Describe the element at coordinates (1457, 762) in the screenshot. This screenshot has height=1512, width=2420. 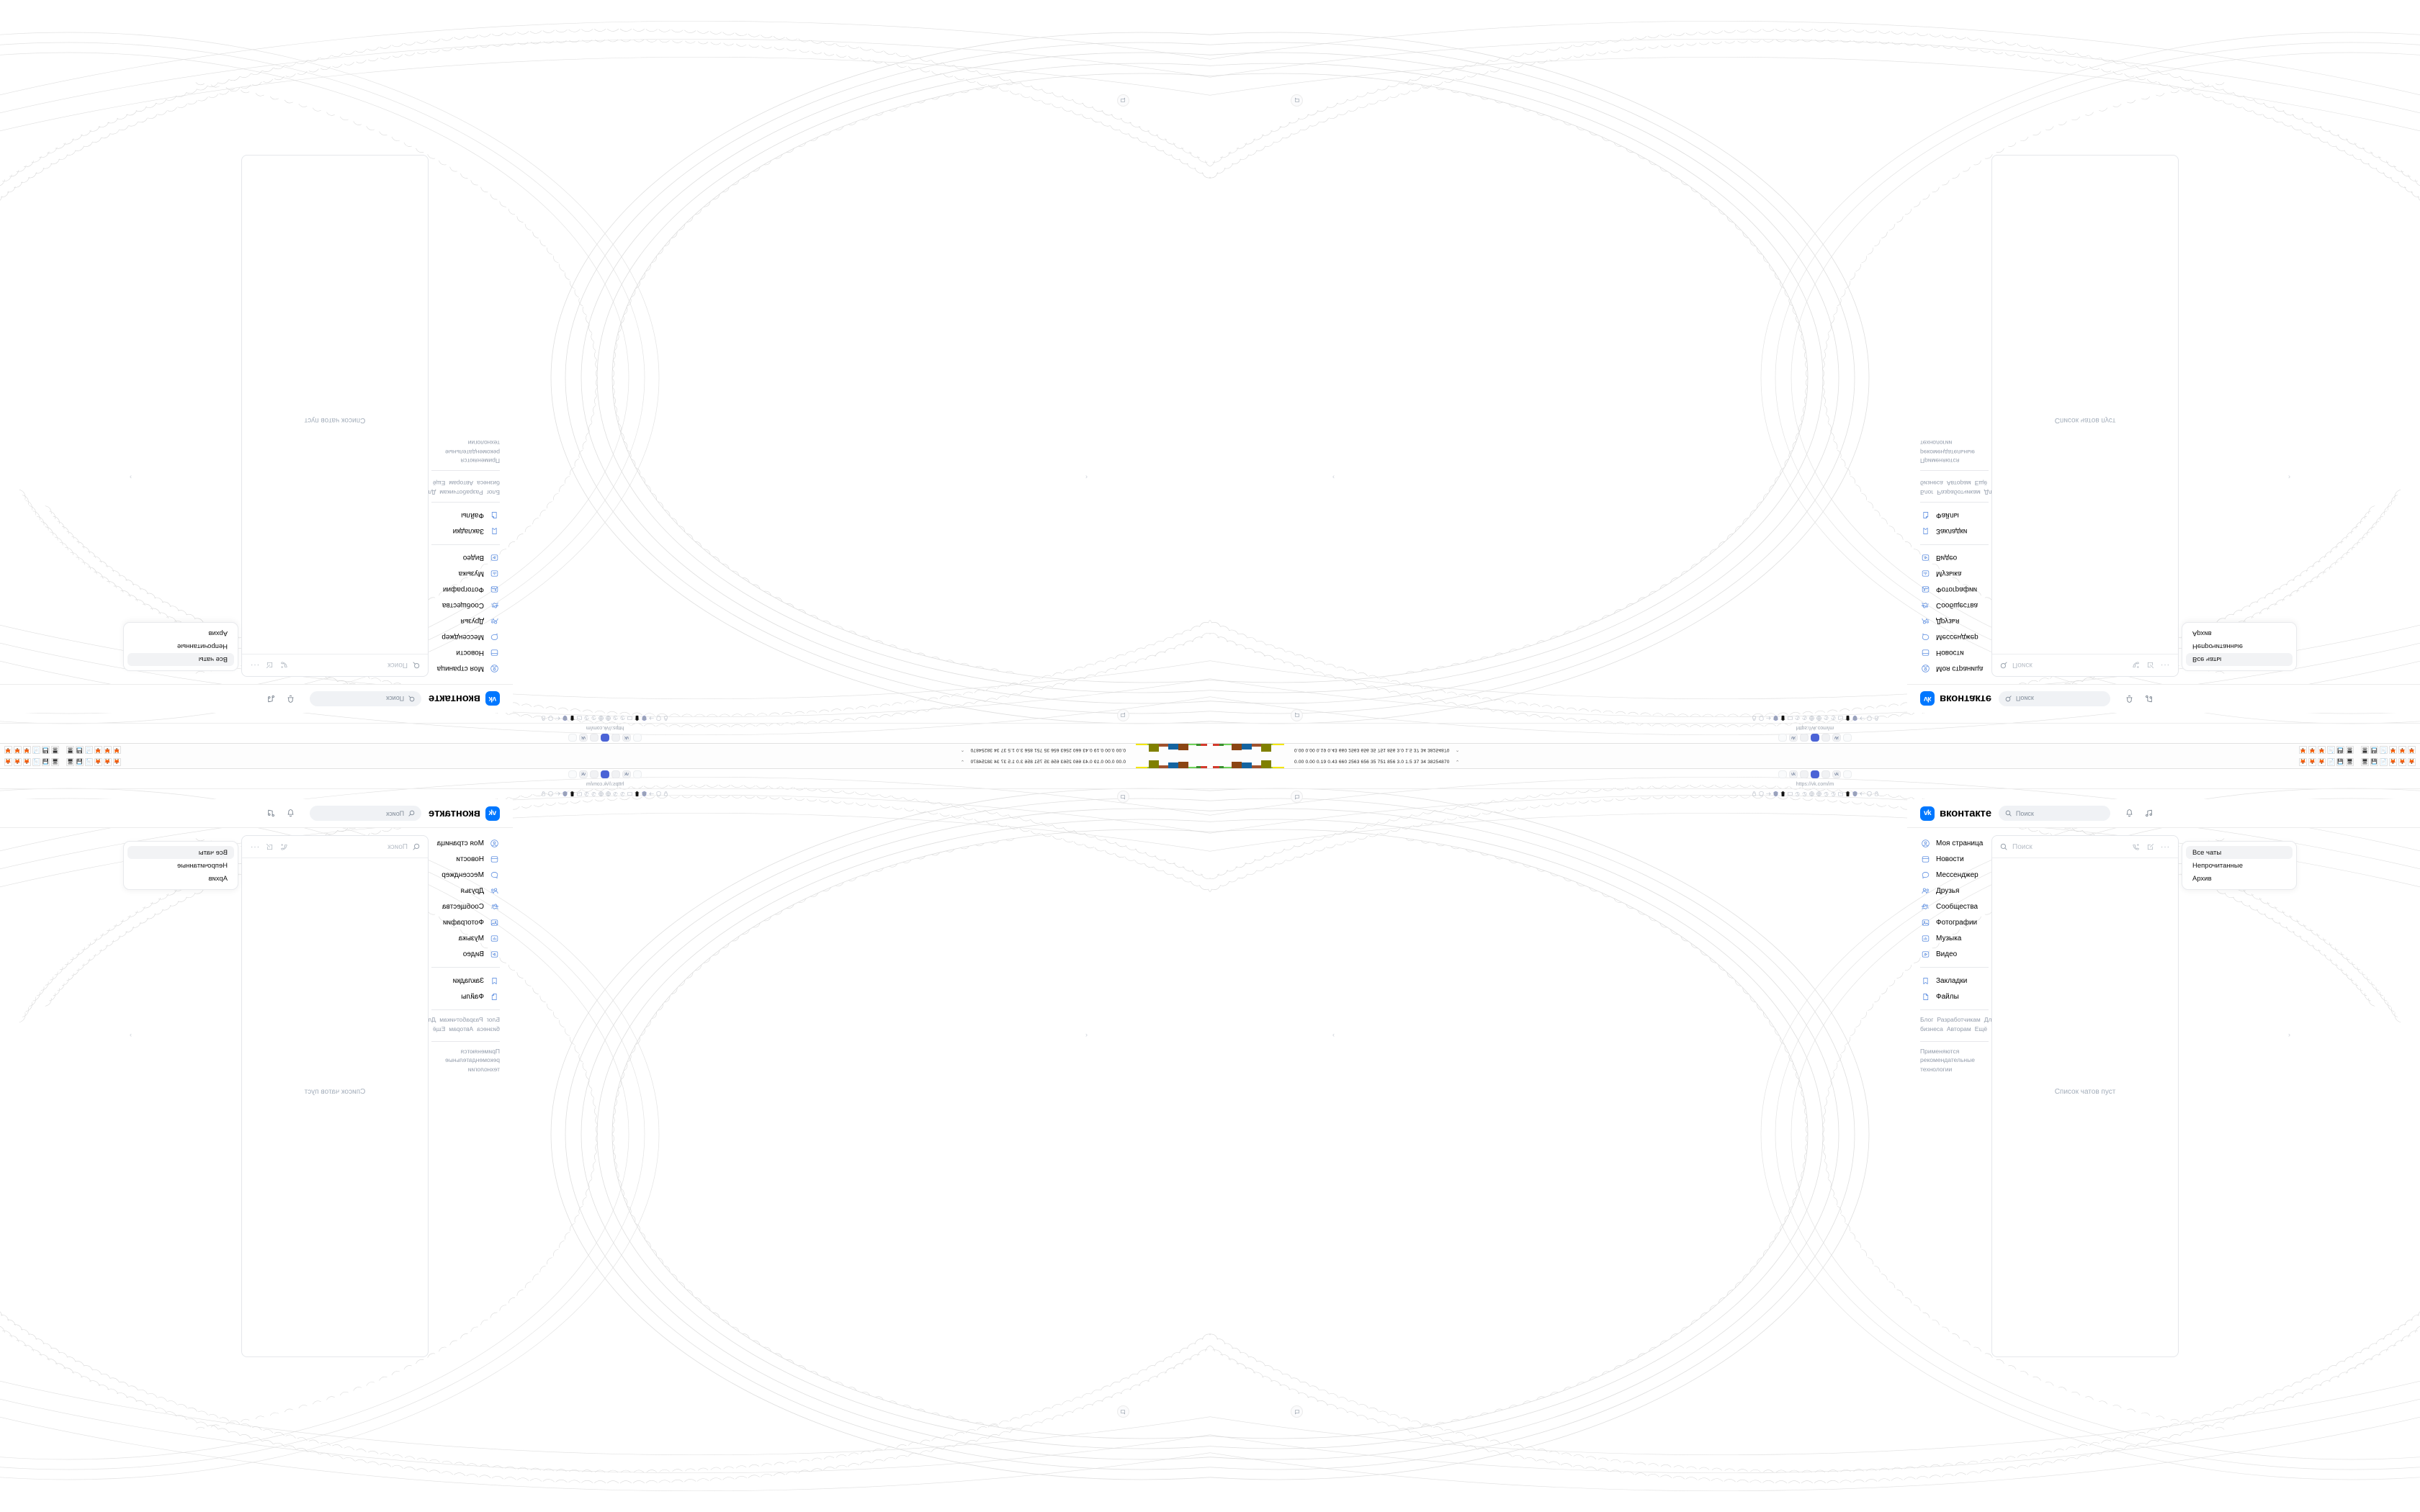
I see `taskbar-expand-chevron: ⌃` at that location.